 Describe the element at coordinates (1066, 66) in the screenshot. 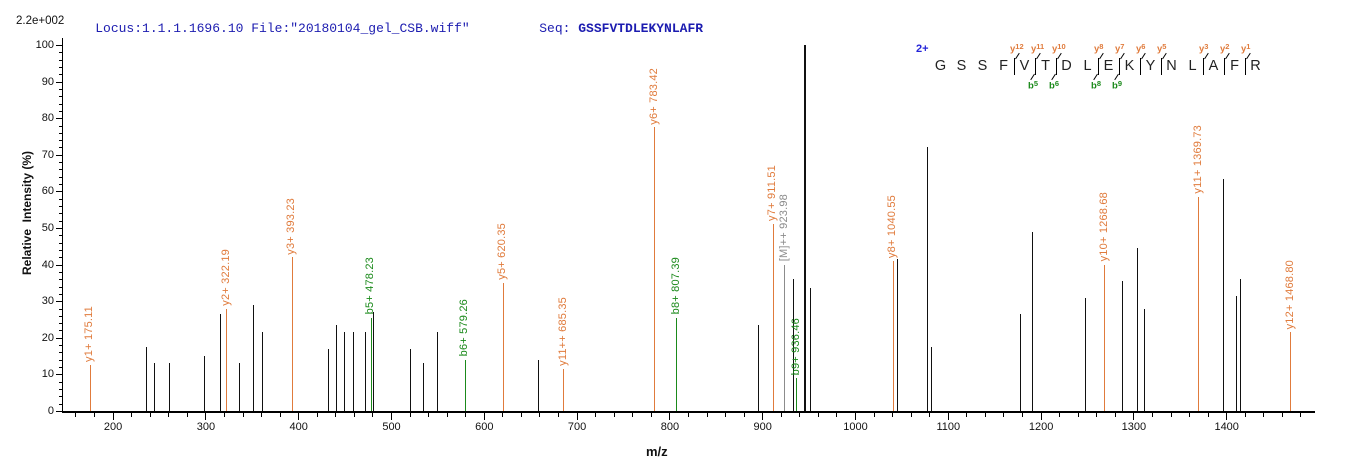

I see `residue-letter: D` at that location.